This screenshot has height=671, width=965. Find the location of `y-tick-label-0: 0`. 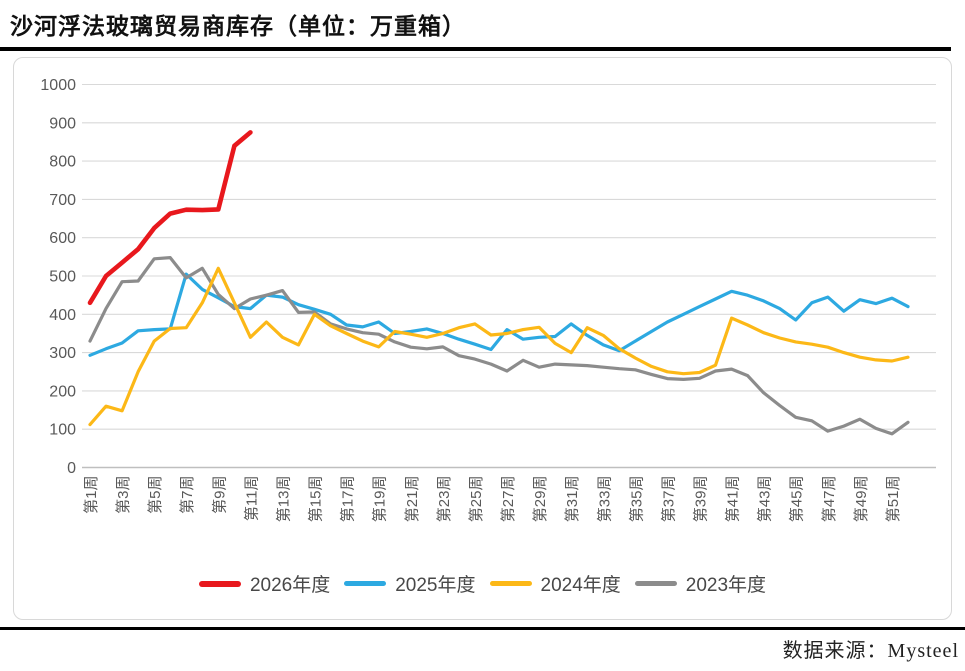

y-tick-label-0: 0 is located at coordinates (71, 468).